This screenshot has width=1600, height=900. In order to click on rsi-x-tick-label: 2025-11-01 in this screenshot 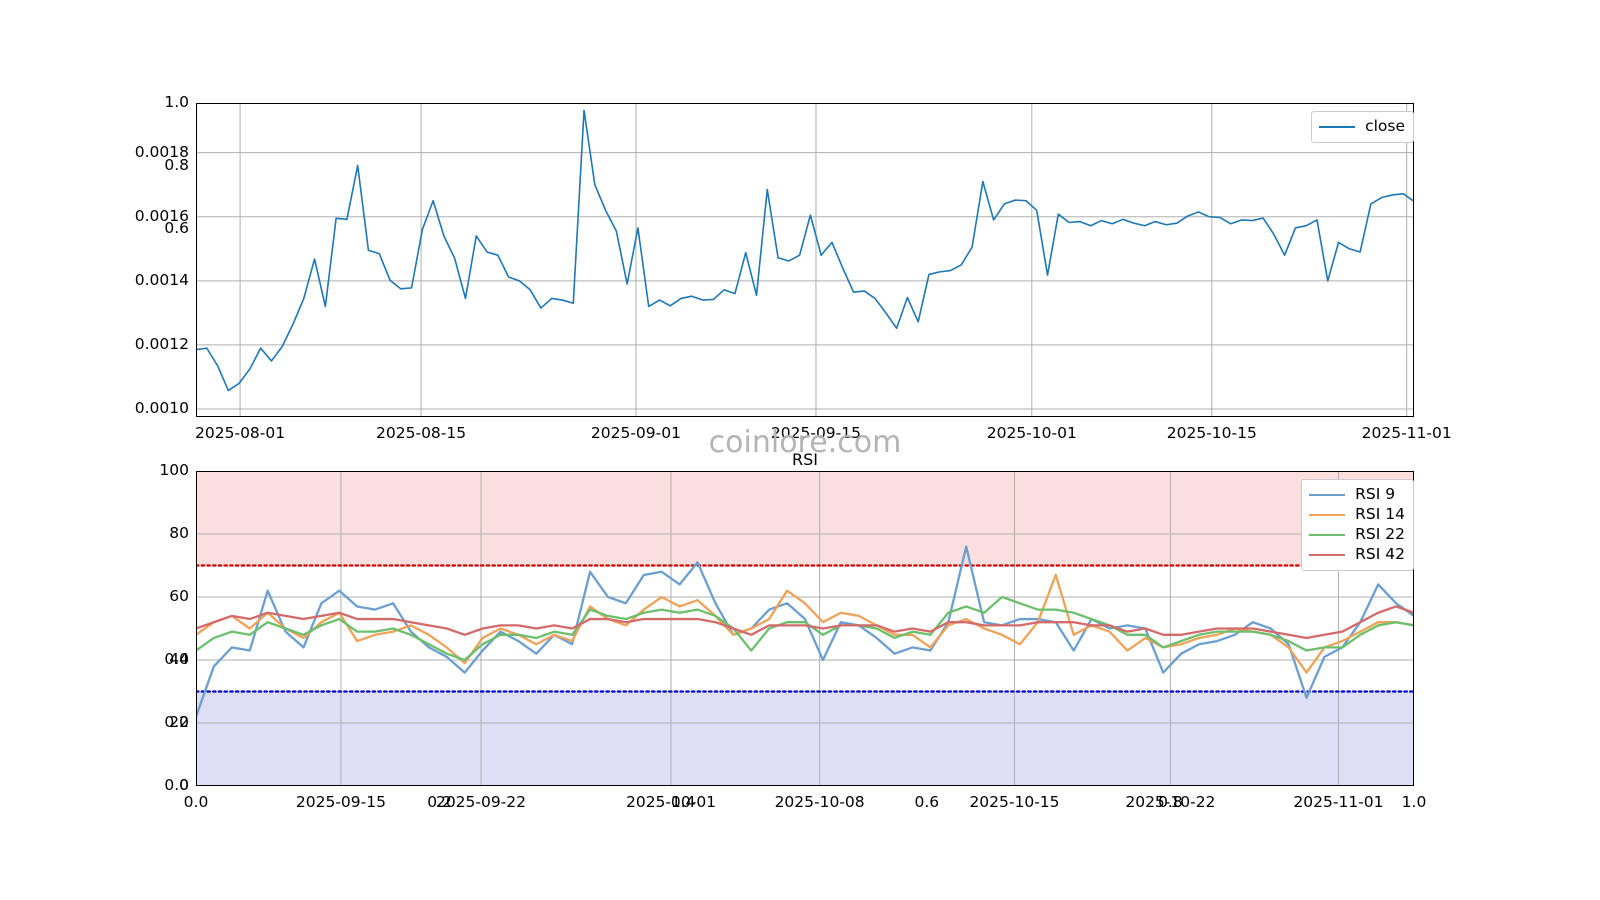, I will do `click(1338, 802)`.